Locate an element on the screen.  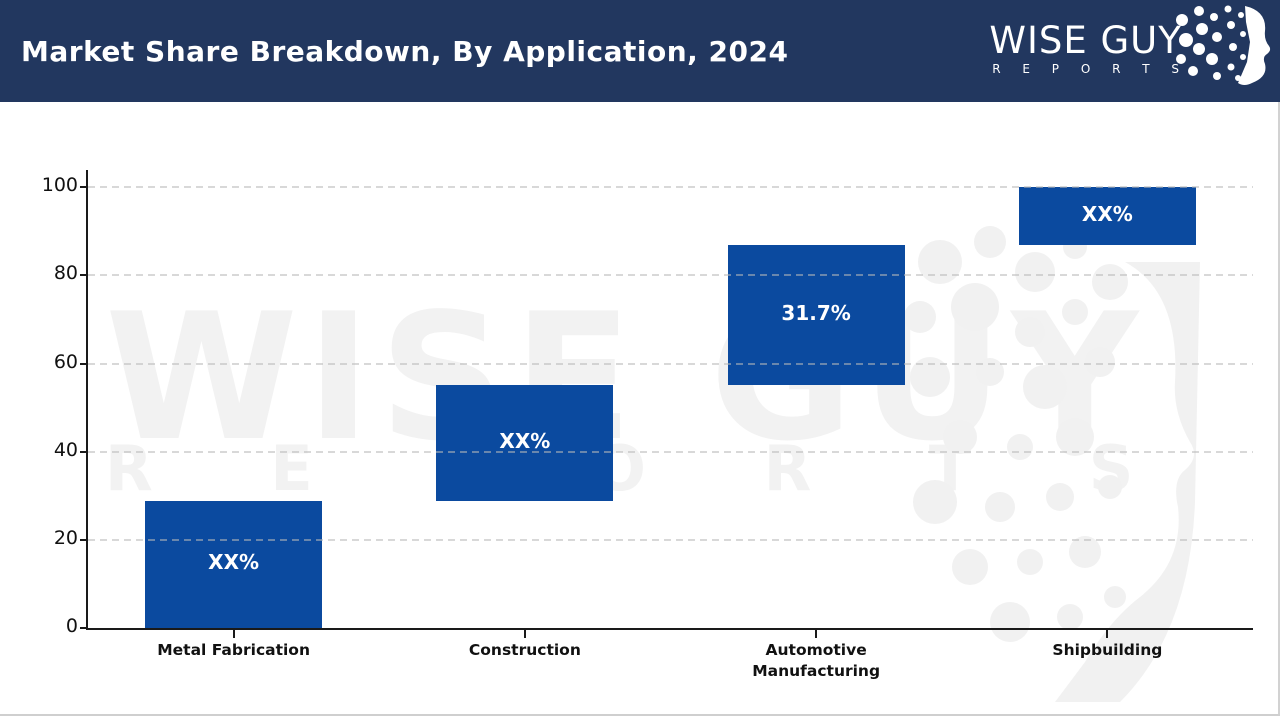
x-category-label-1: Construction is located at coordinates (524, 650).